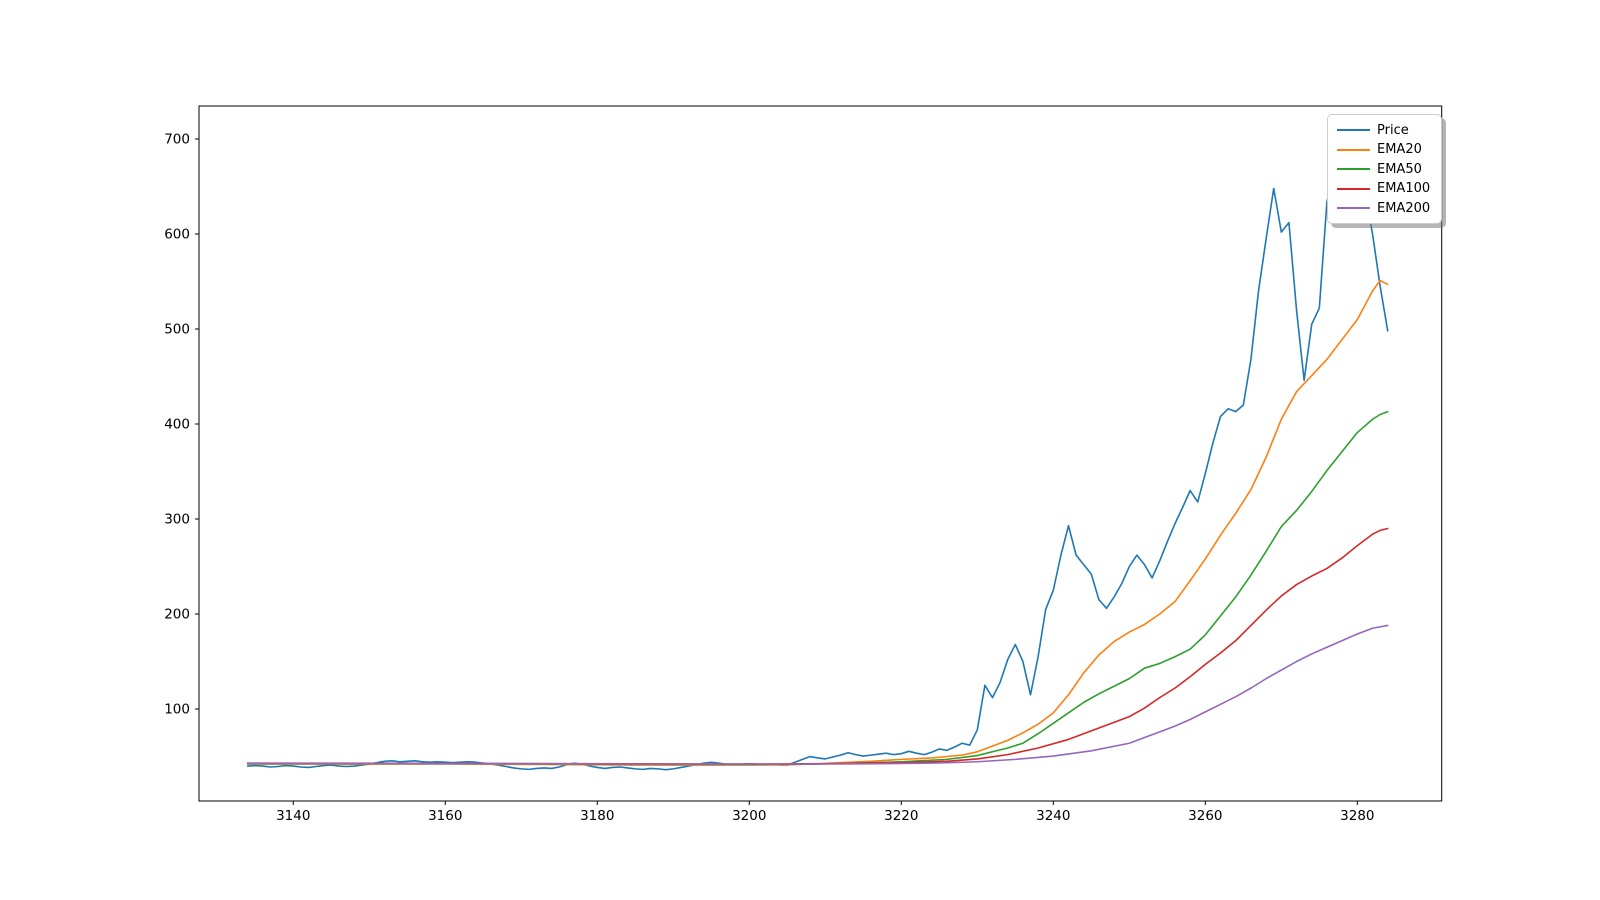 The width and height of the screenshot is (1600, 900). Describe the element at coordinates (177, 615) in the screenshot. I see `y-tick-label: 200` at that location.